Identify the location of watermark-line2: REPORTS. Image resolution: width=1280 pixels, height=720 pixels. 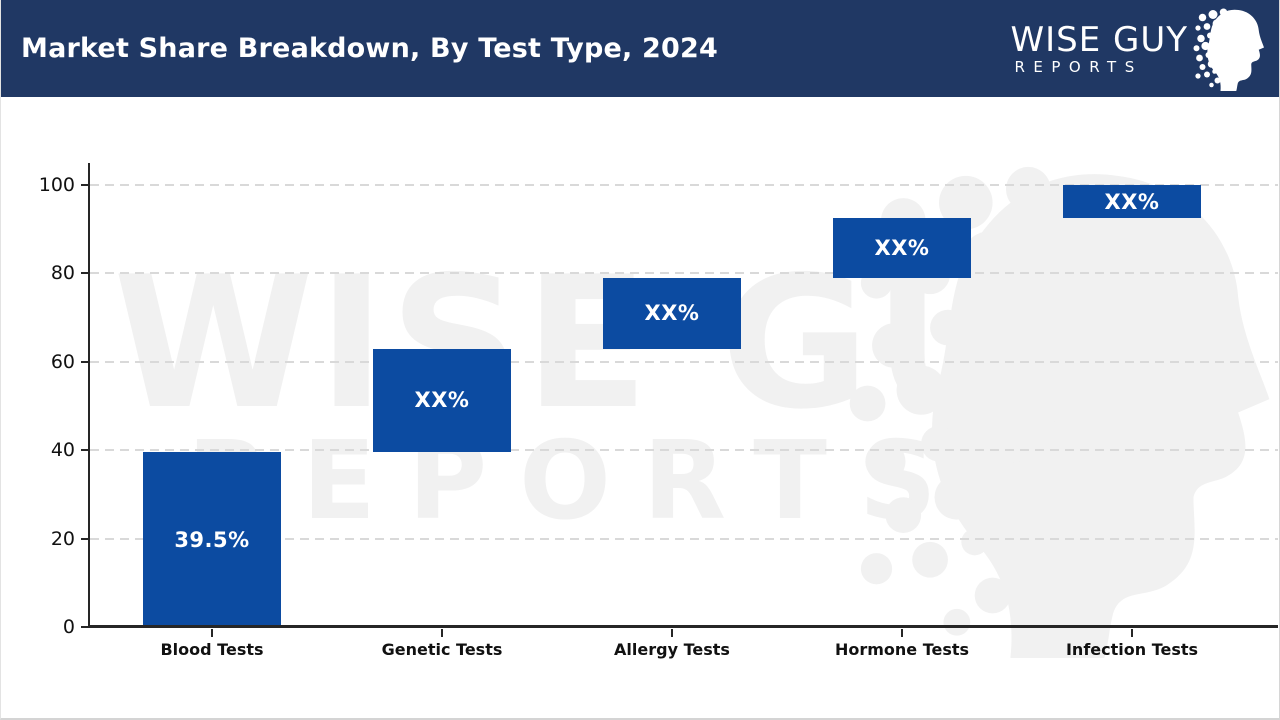
(578, 481).